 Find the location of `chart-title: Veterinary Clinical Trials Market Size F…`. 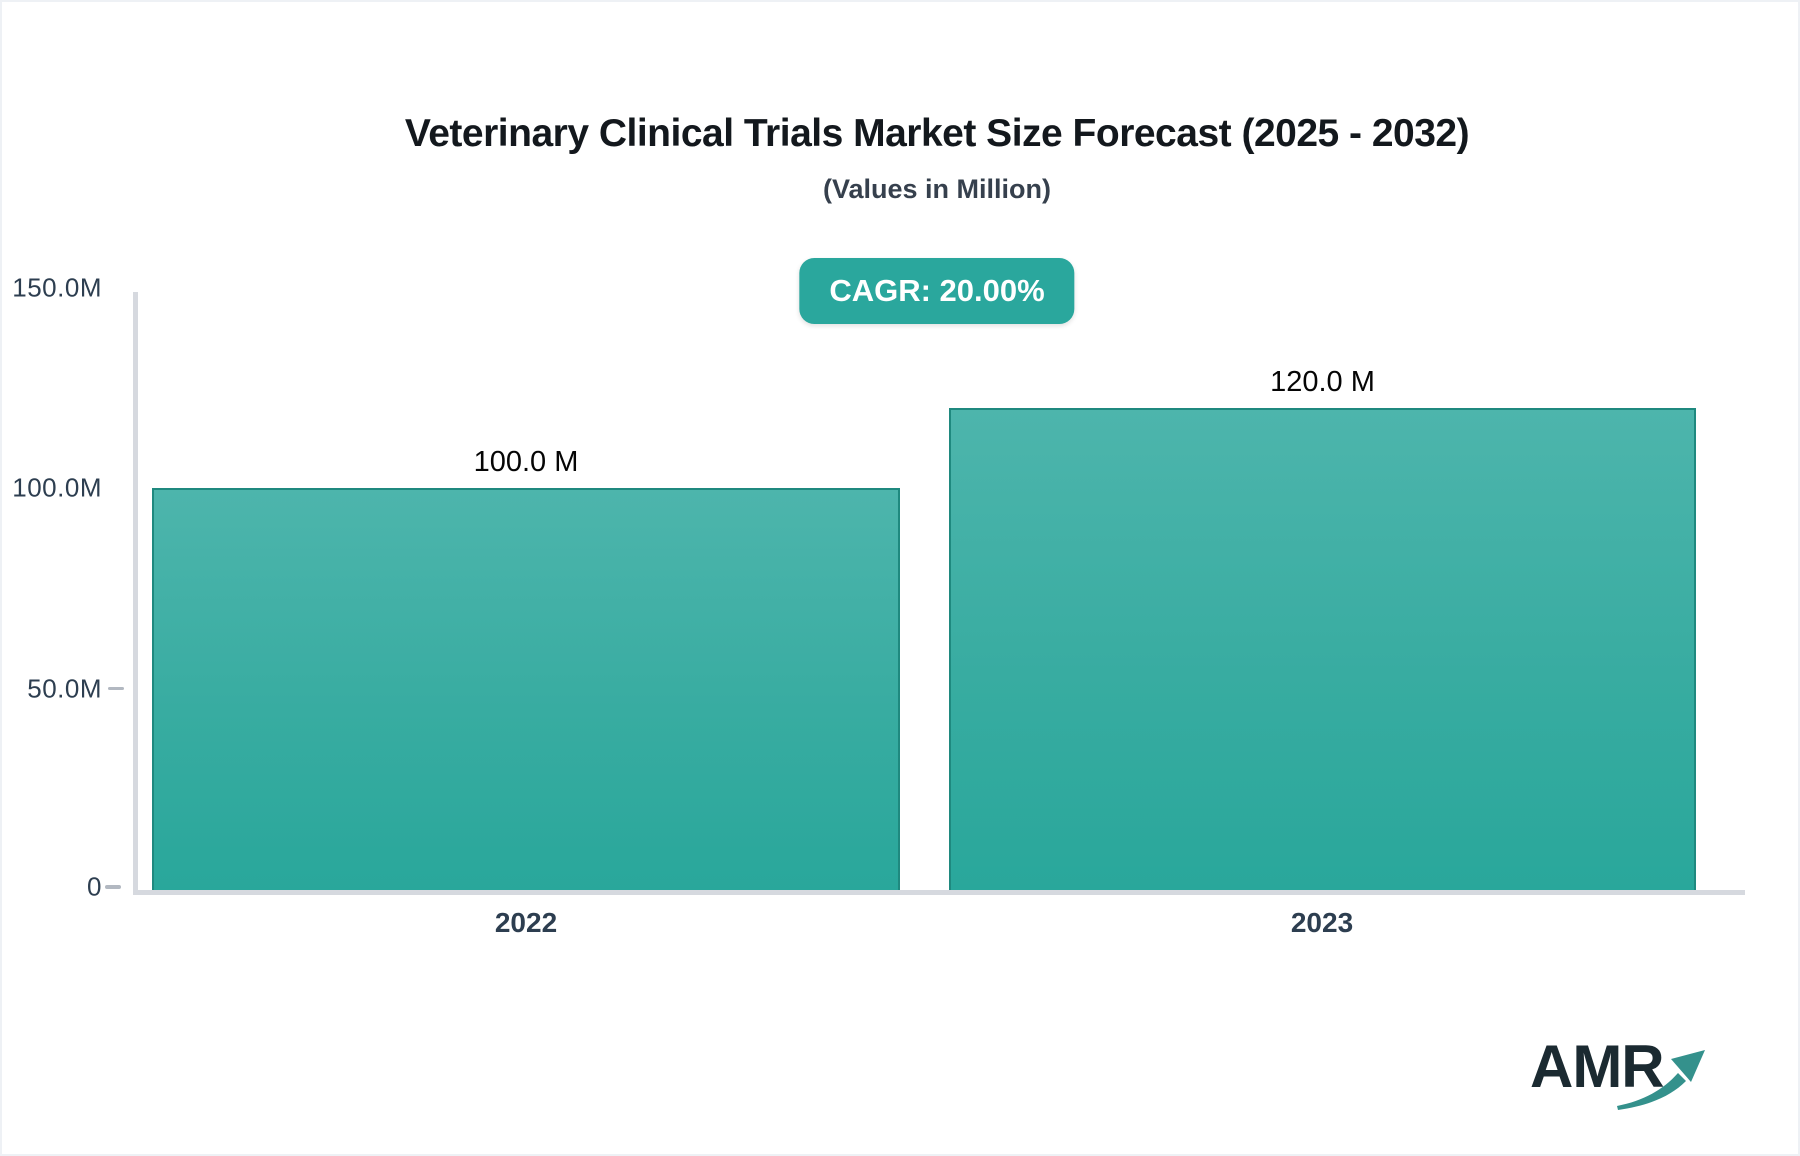

chart-title: Veterinary Clinical Trials Market Size F… is located at coordinates (937, 133).